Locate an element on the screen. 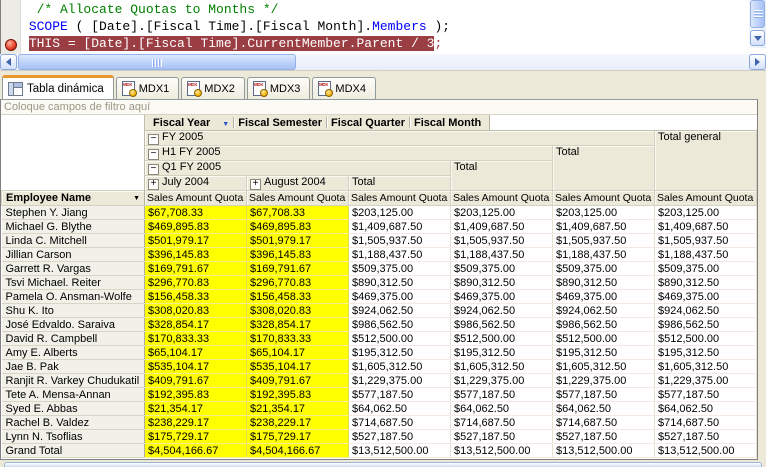 Image resolution: width=766 pixels, height=467 pixels. field-fiscal-month: Fiscal Month is located at coordinates (448, 122).